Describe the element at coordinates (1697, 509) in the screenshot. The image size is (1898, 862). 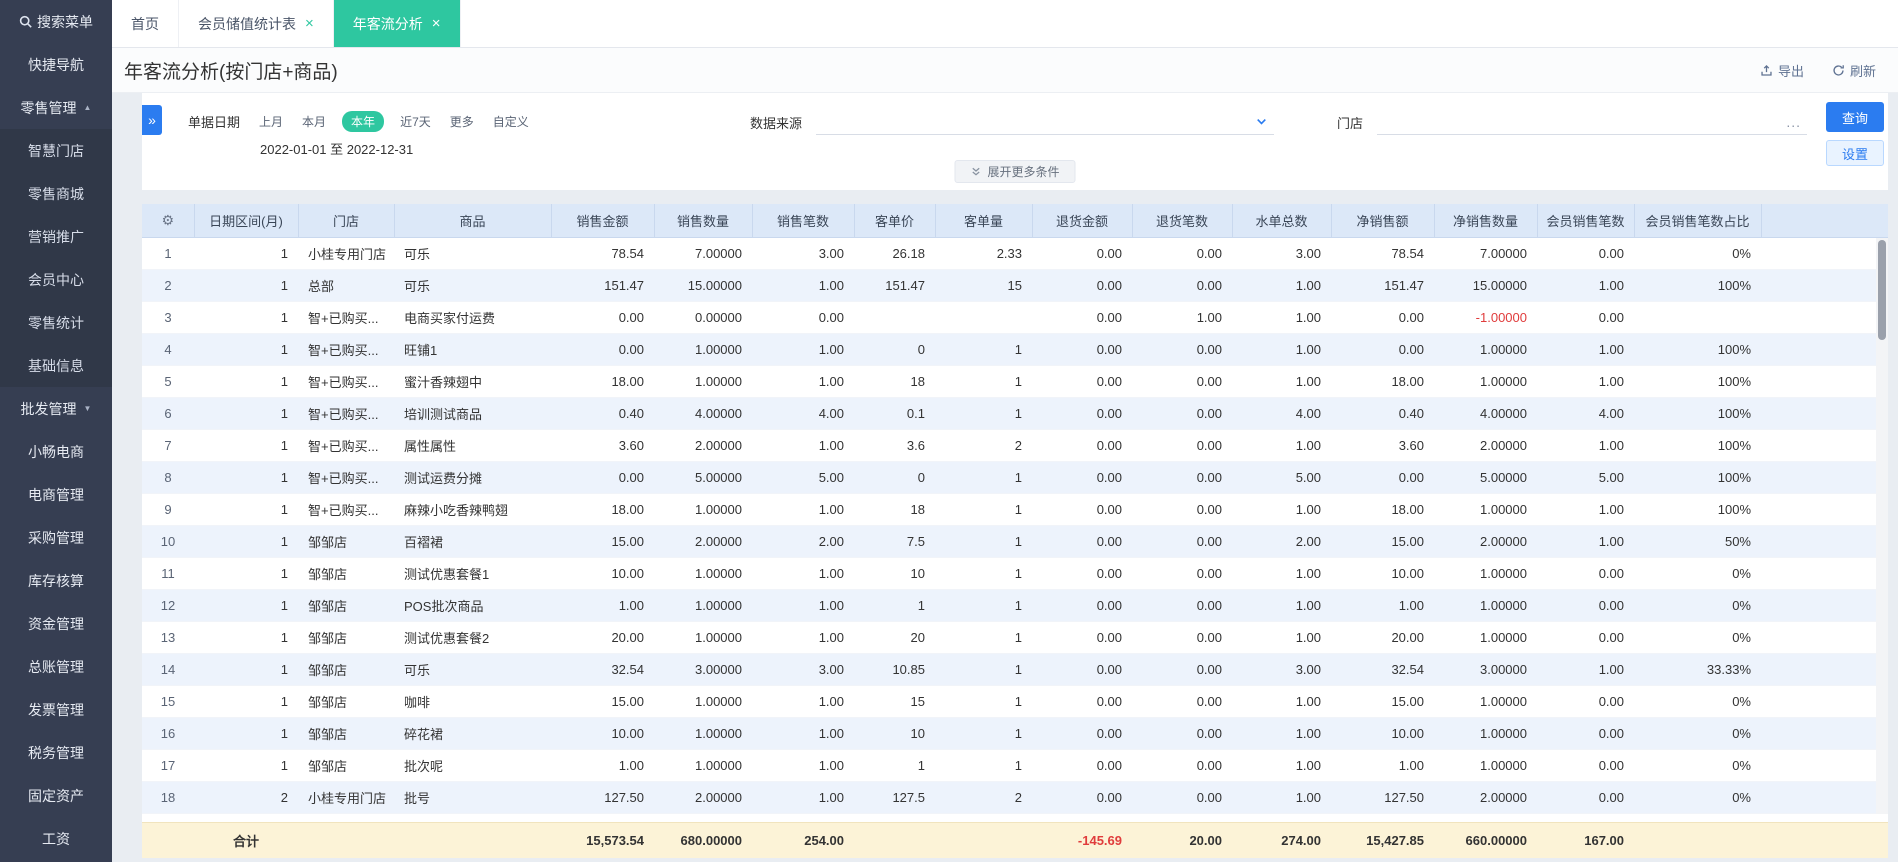
I see `cell-member_sale_ratio: 100%` at that location.